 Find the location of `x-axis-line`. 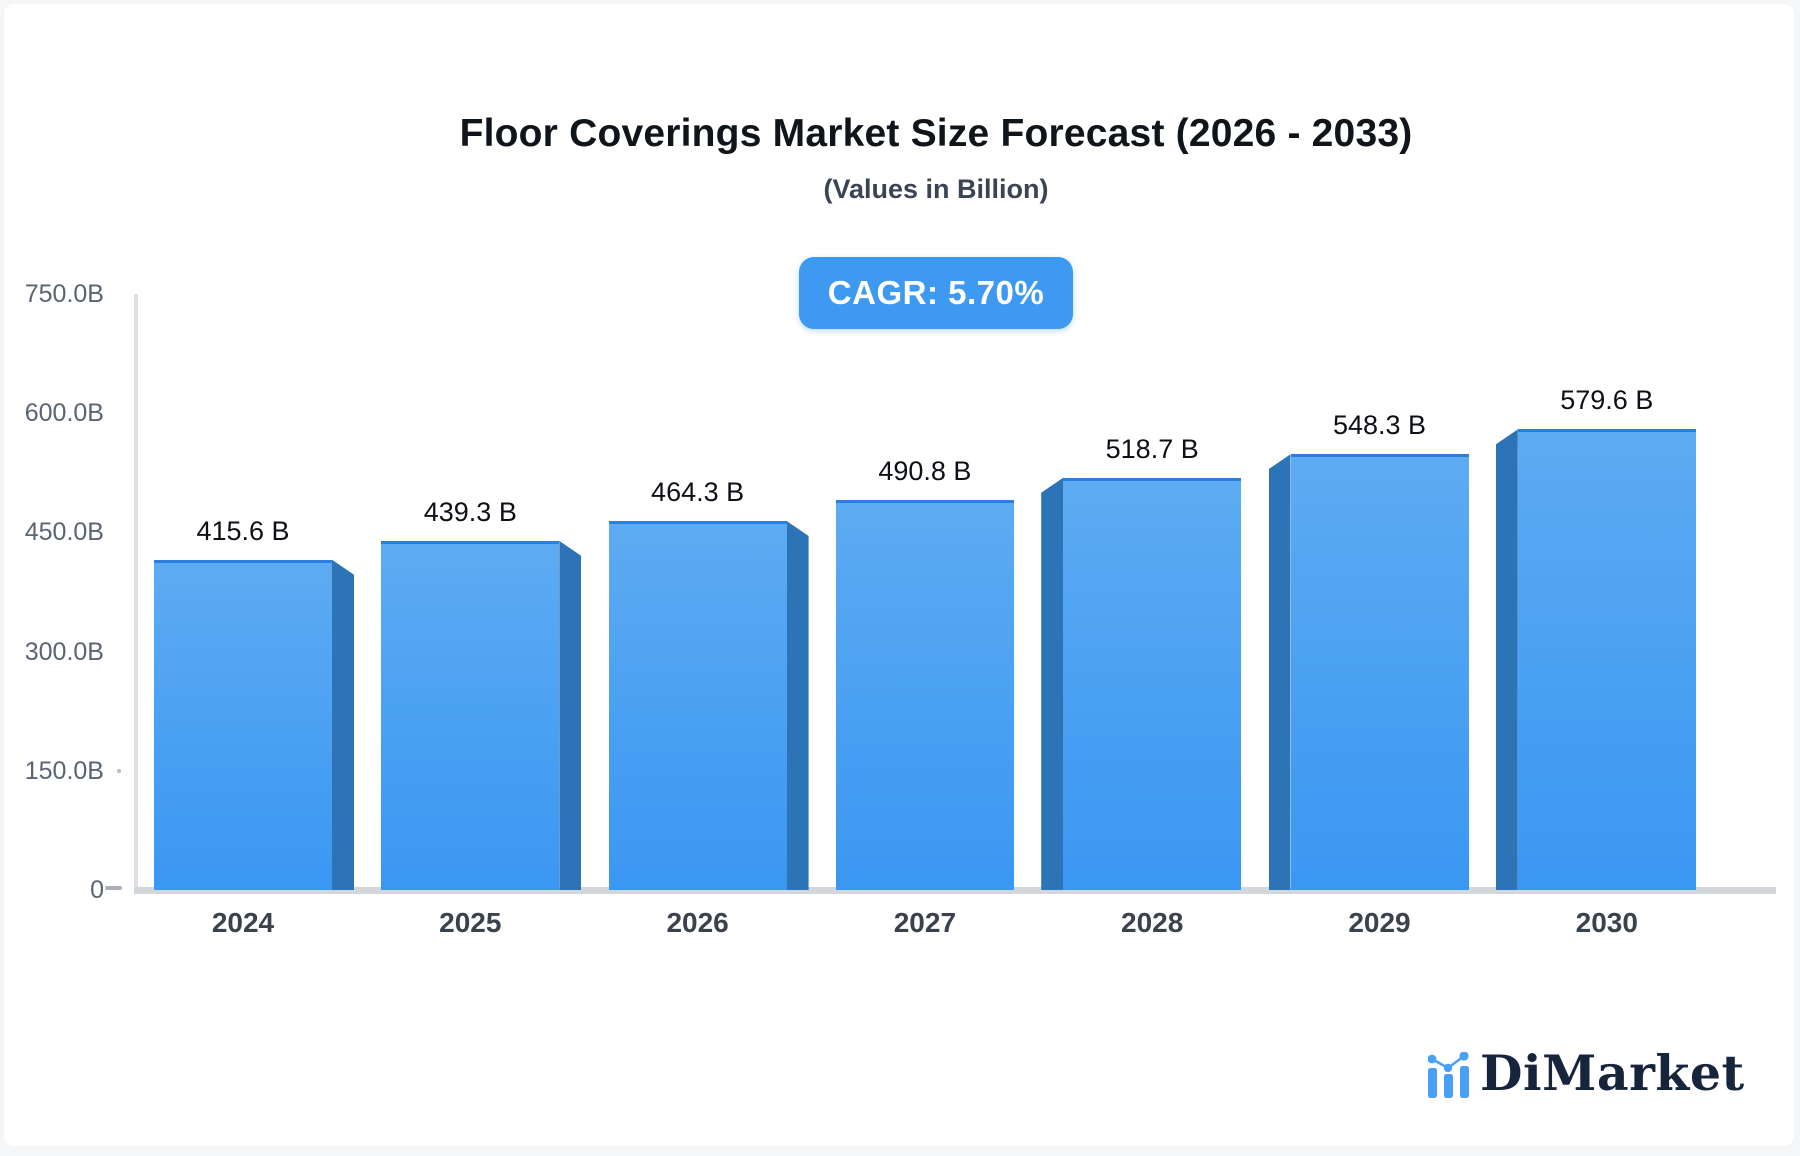

x-axis-line is located at coordinates (955, 890).